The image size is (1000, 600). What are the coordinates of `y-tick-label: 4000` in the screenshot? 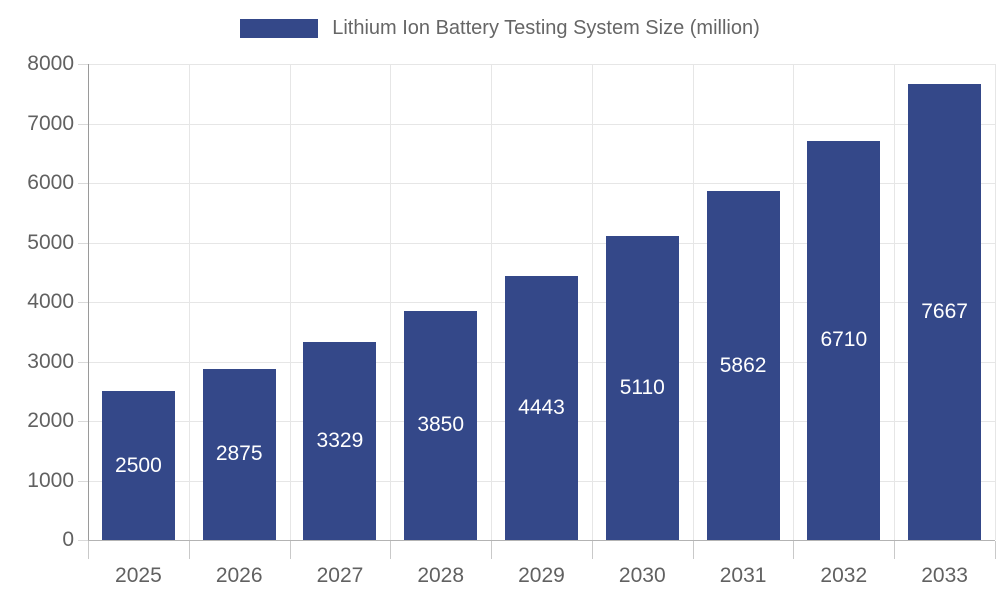 It's located at (50, 301).